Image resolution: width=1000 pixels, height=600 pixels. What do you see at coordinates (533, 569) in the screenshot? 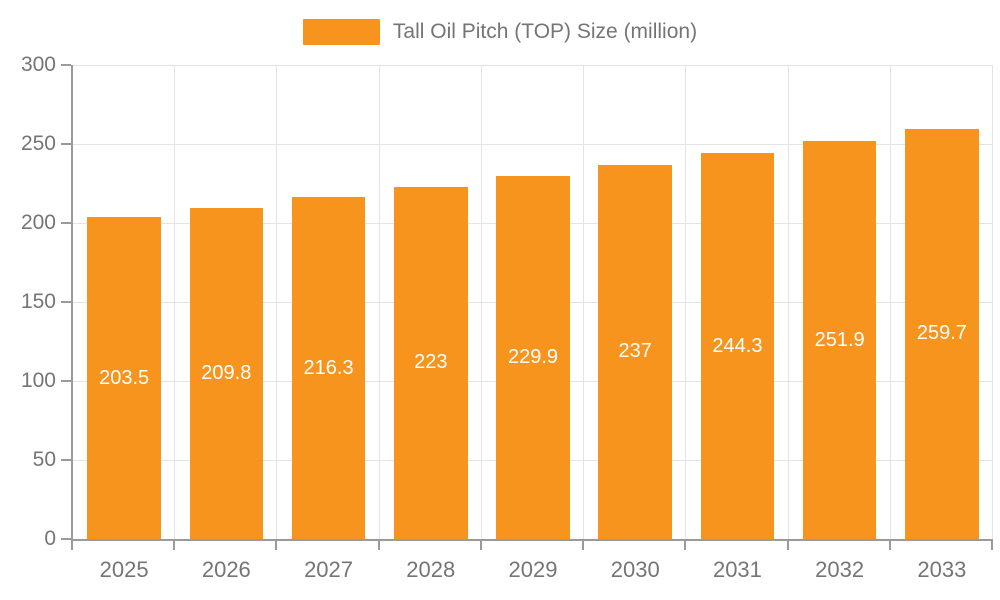
I see `x-axis-label: 2029` at bounding box center [533, 569].